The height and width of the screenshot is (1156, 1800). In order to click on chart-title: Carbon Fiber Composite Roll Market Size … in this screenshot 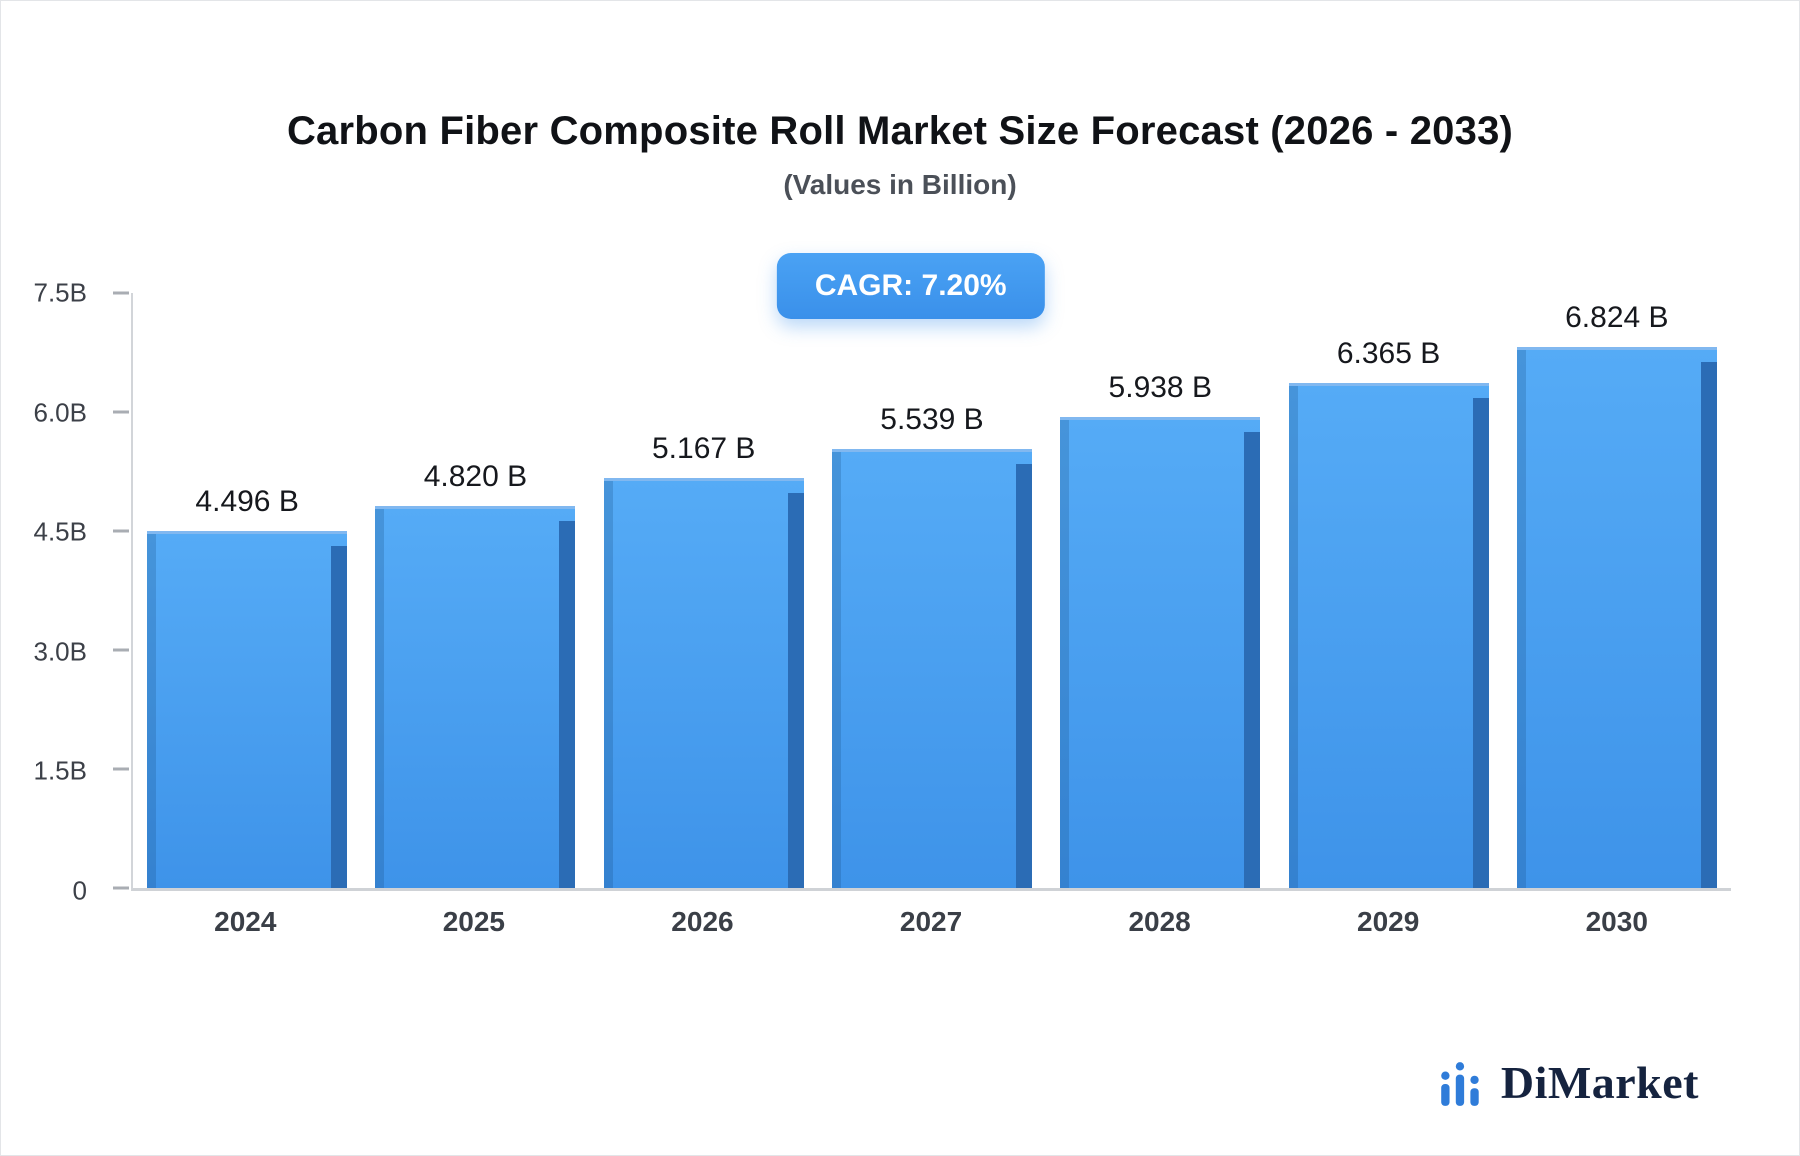, I will do `click(900, 131)`.